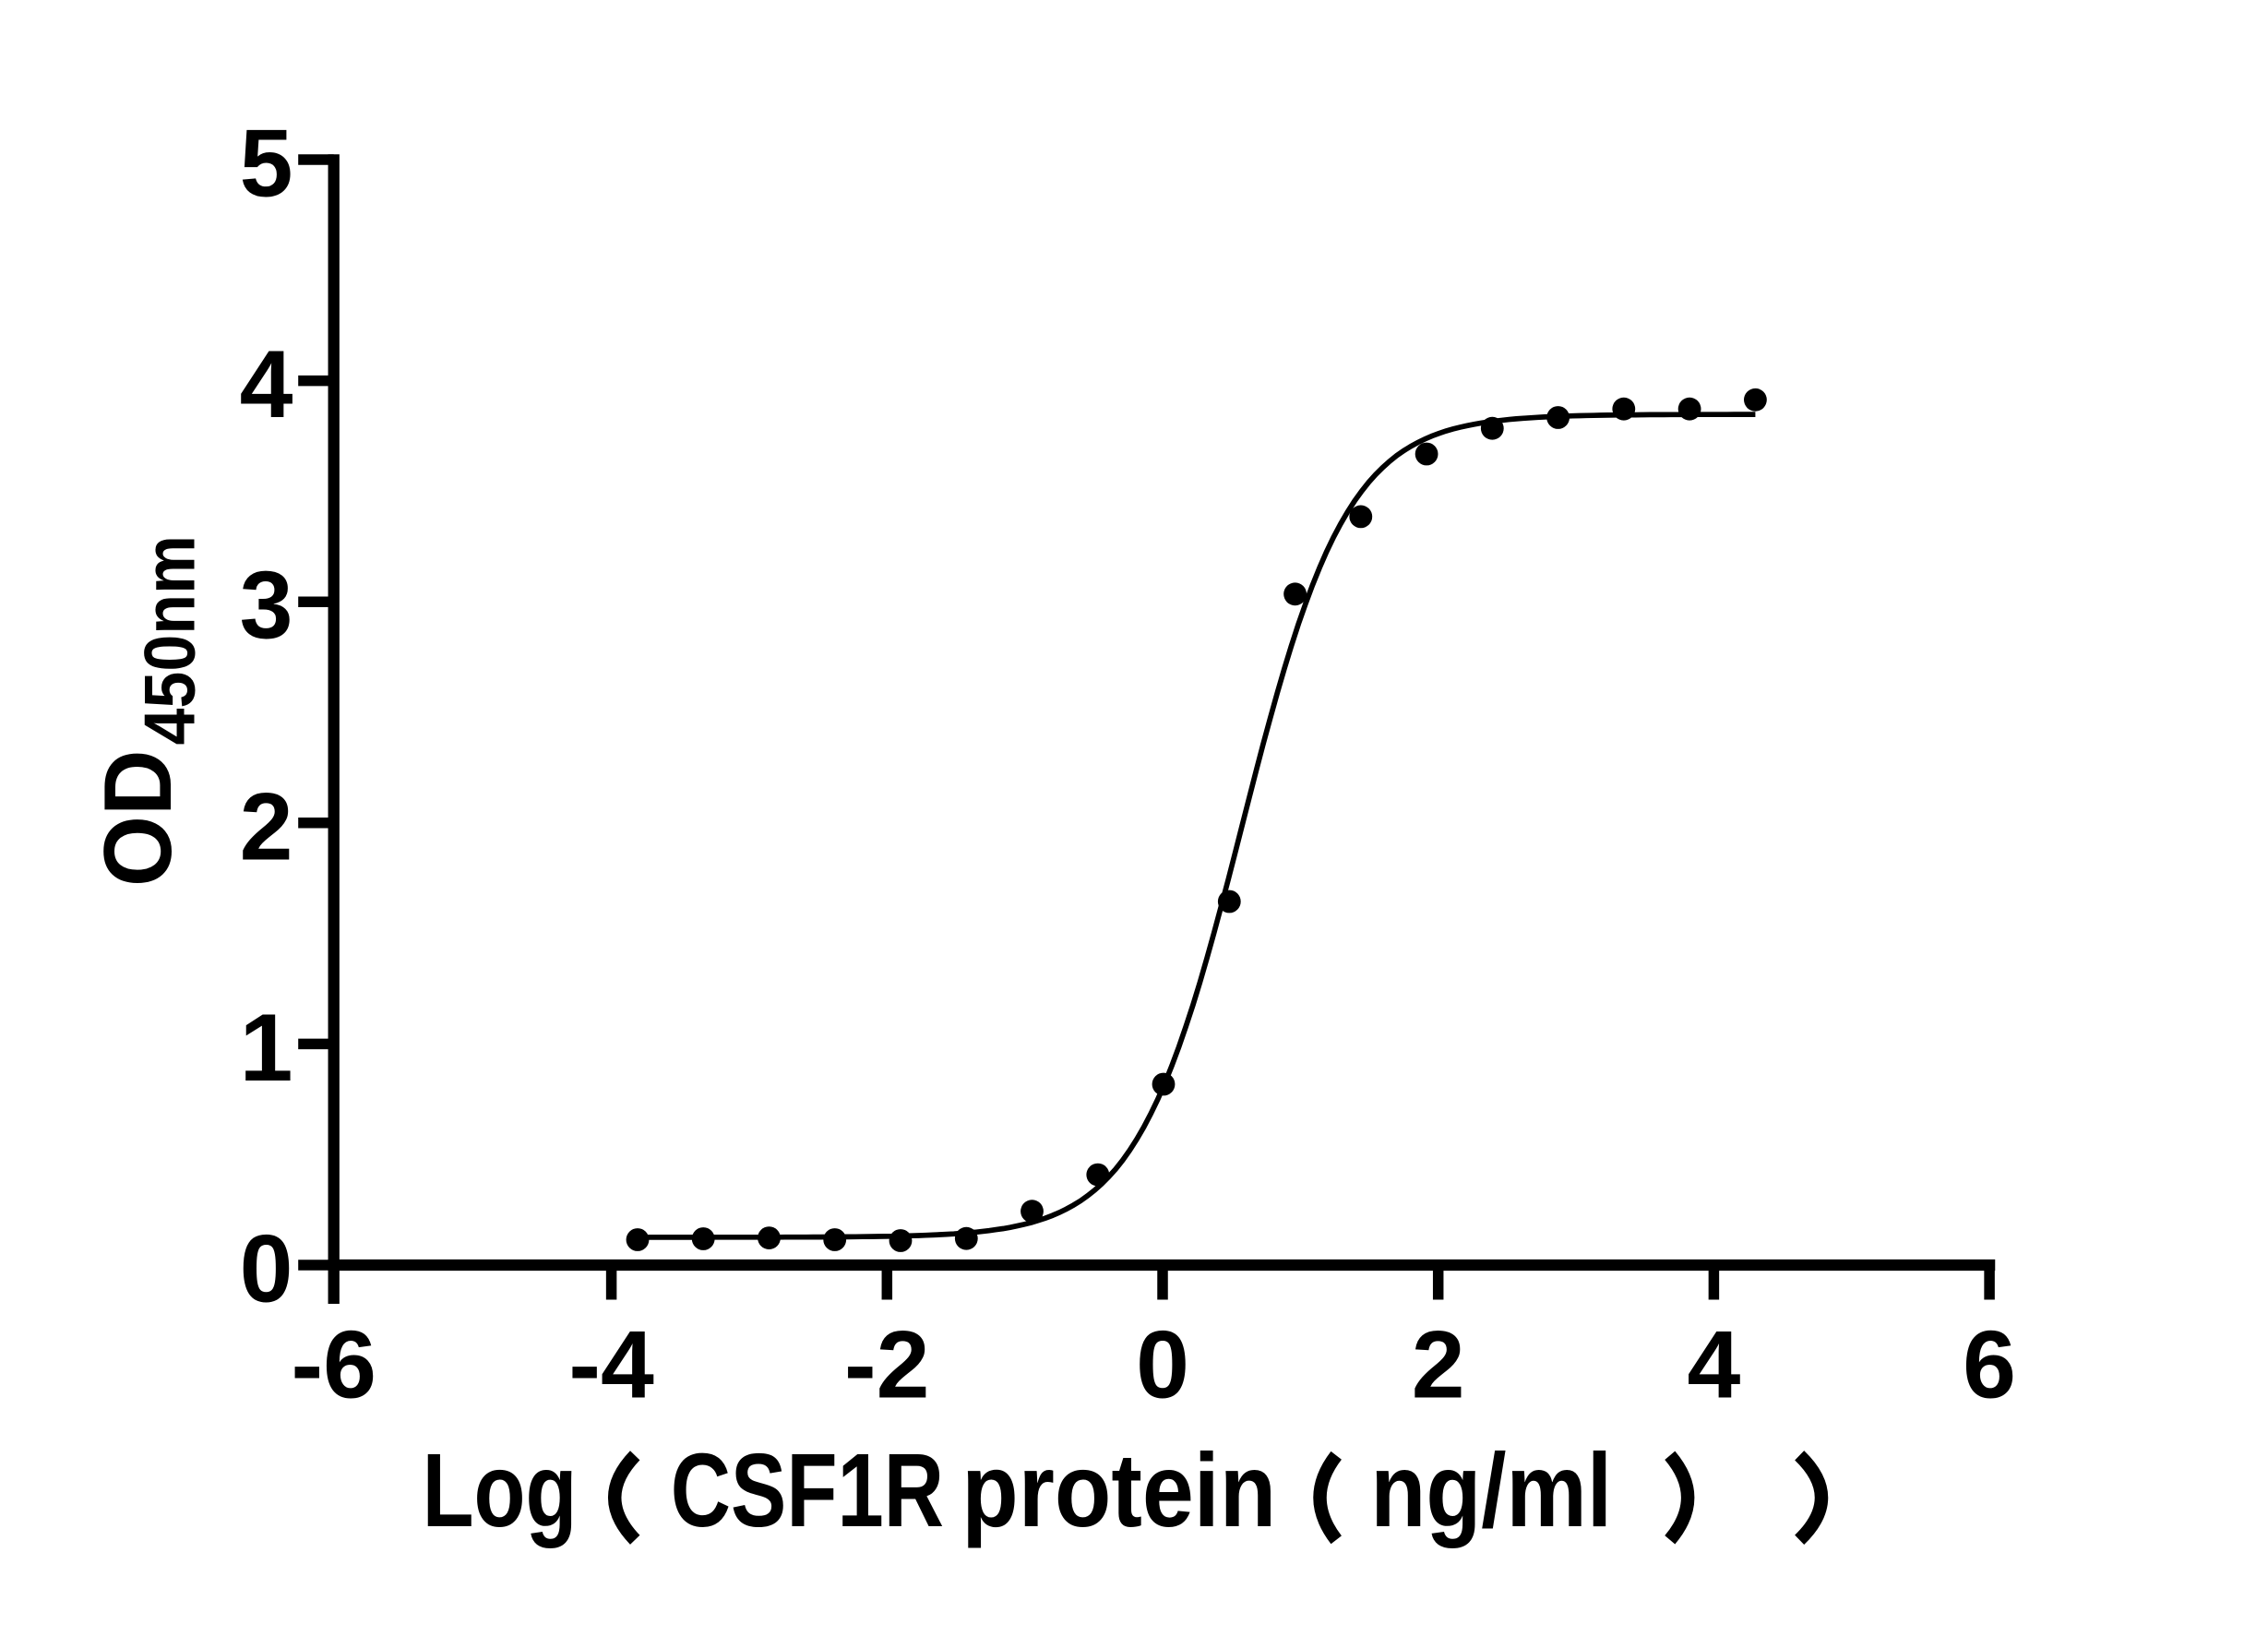  I want to click on svg-text: -2, so click(886, 1364).